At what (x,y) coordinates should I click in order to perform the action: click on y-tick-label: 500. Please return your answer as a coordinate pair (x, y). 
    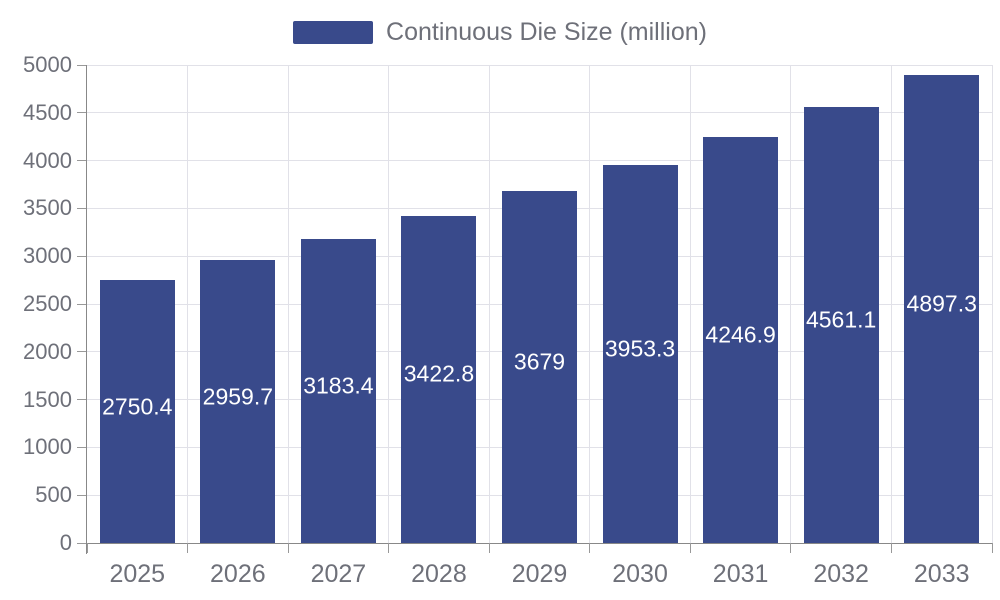
    Looking at the image, I should click on (53, 495).